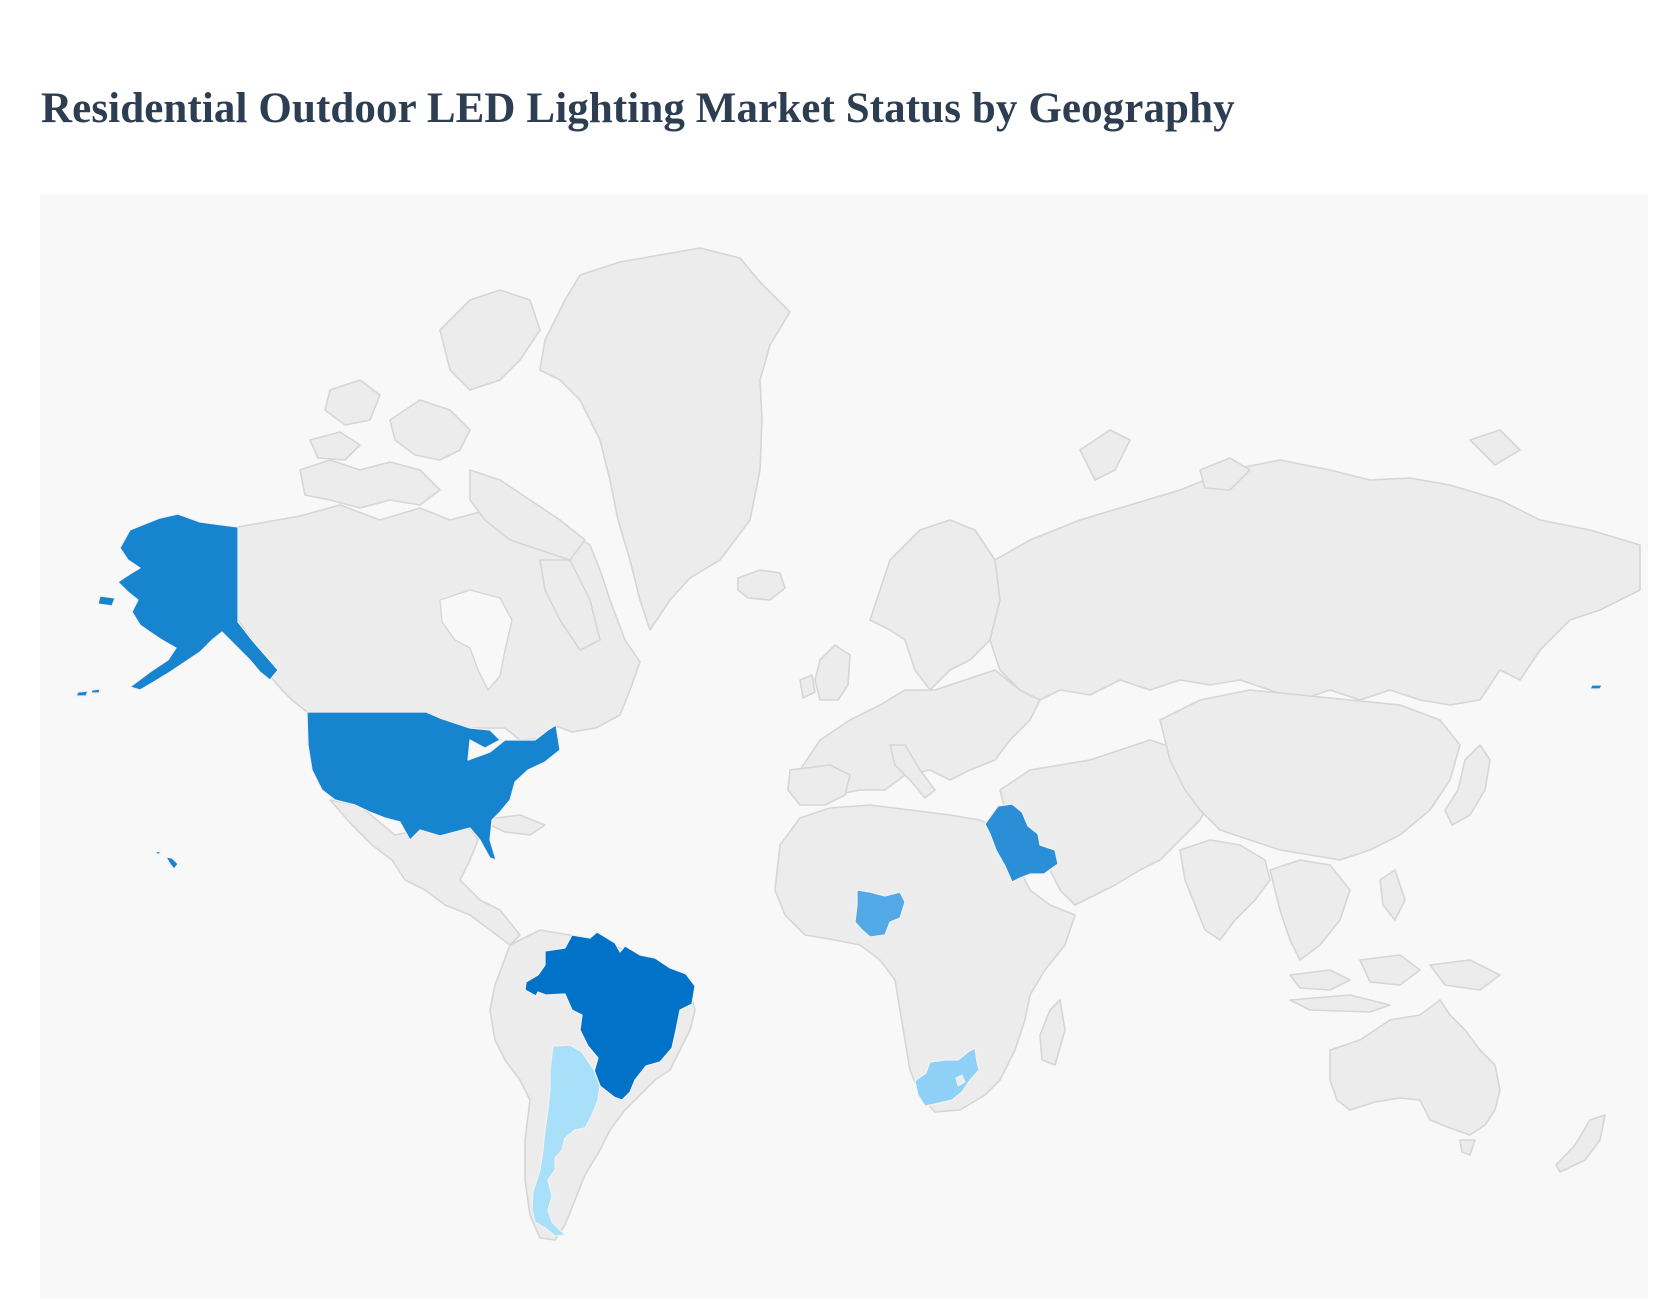 The height and width of the screenshot is (1302, 1680). Describe the element at coordinates (925, 958) in the screenshot. I see `region-africa` at that location.